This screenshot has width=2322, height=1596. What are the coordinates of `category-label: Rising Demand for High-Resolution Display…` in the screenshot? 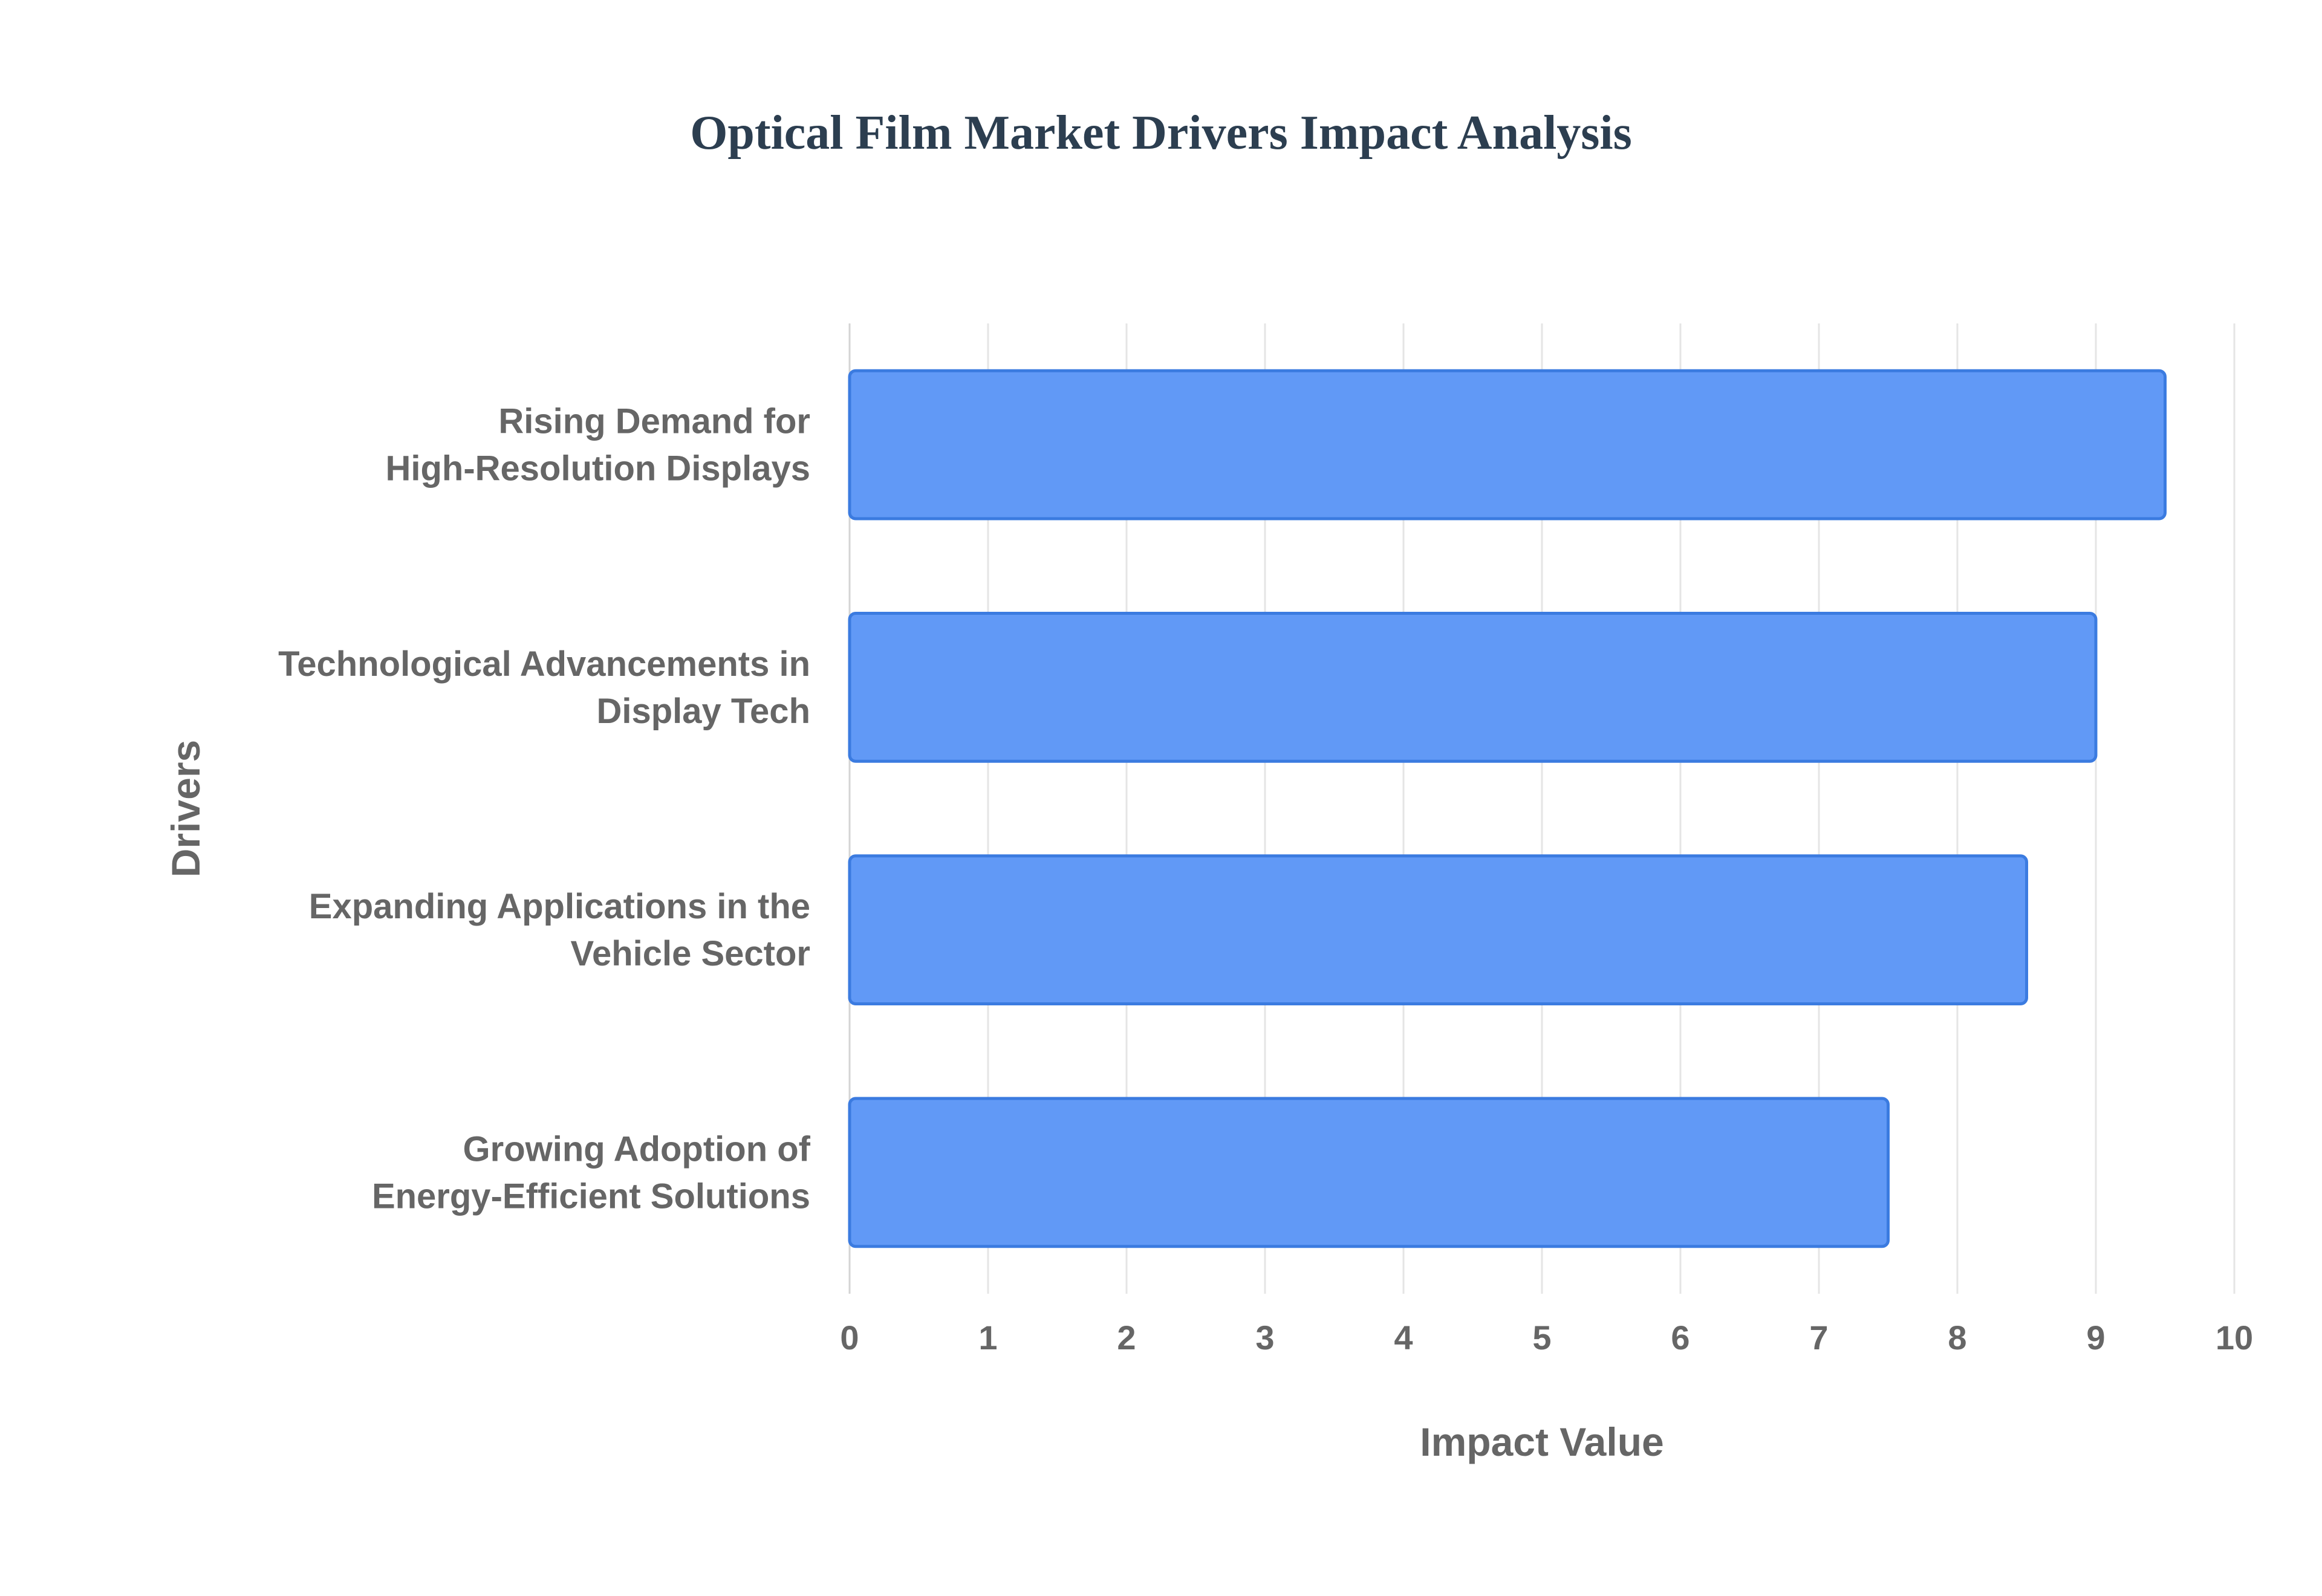 It's located at (597, 445).